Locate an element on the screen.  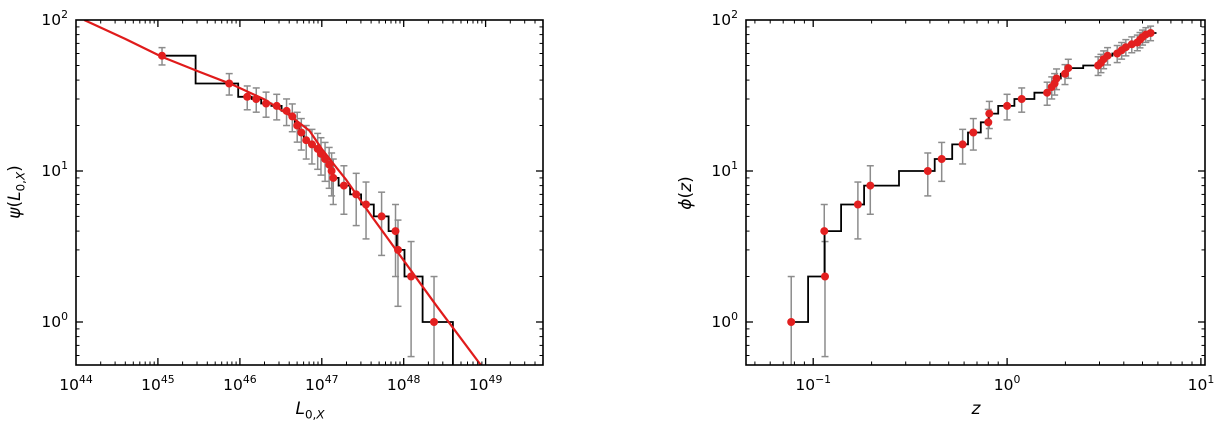
x-tick-label: 10⁰ is located at coordinates (1007, 383).